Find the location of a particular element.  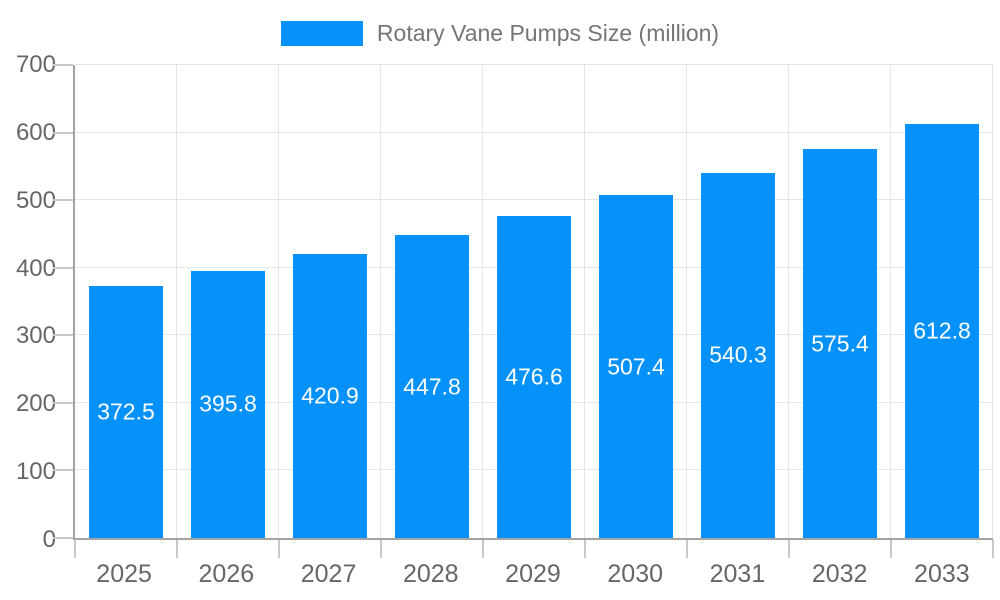

legend: Rotary Vane Pumps Size (million) is located at coordinates (500, 33).